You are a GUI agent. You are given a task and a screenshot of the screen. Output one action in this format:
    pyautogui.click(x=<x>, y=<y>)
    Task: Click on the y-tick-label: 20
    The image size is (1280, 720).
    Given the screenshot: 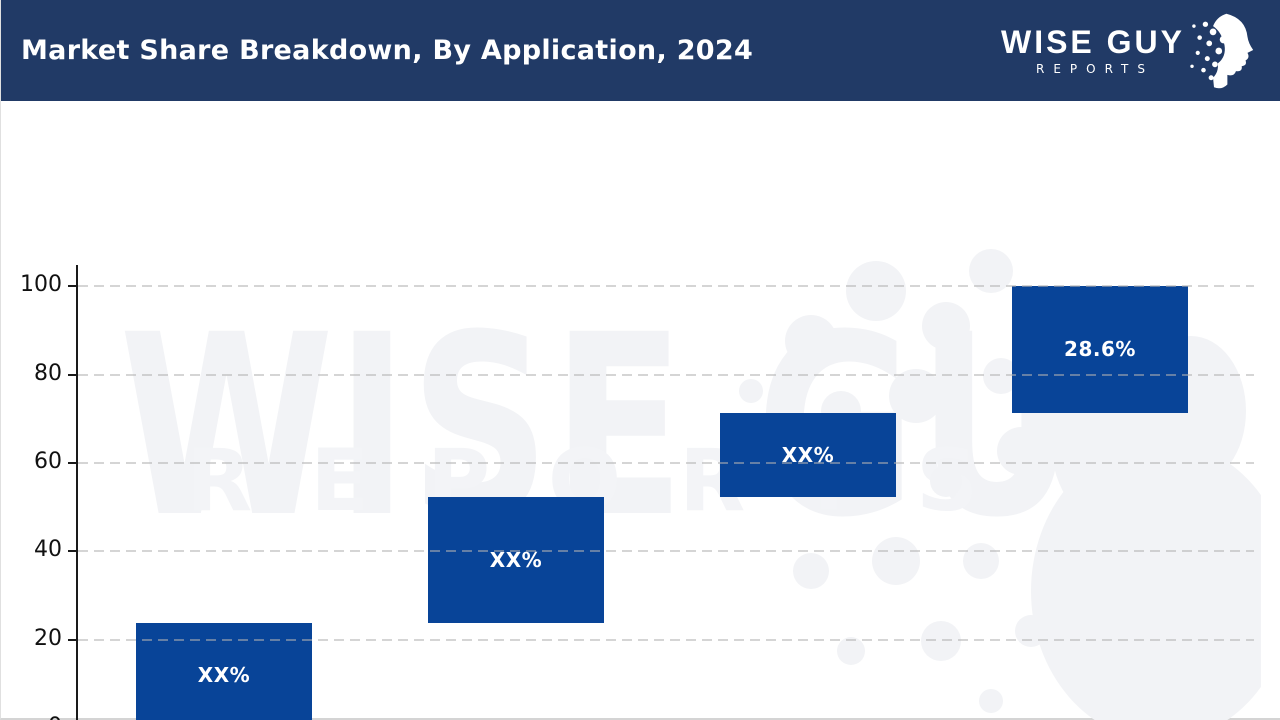 What is the action you would take?
    pyautogui.click(x=48, y=638)
    